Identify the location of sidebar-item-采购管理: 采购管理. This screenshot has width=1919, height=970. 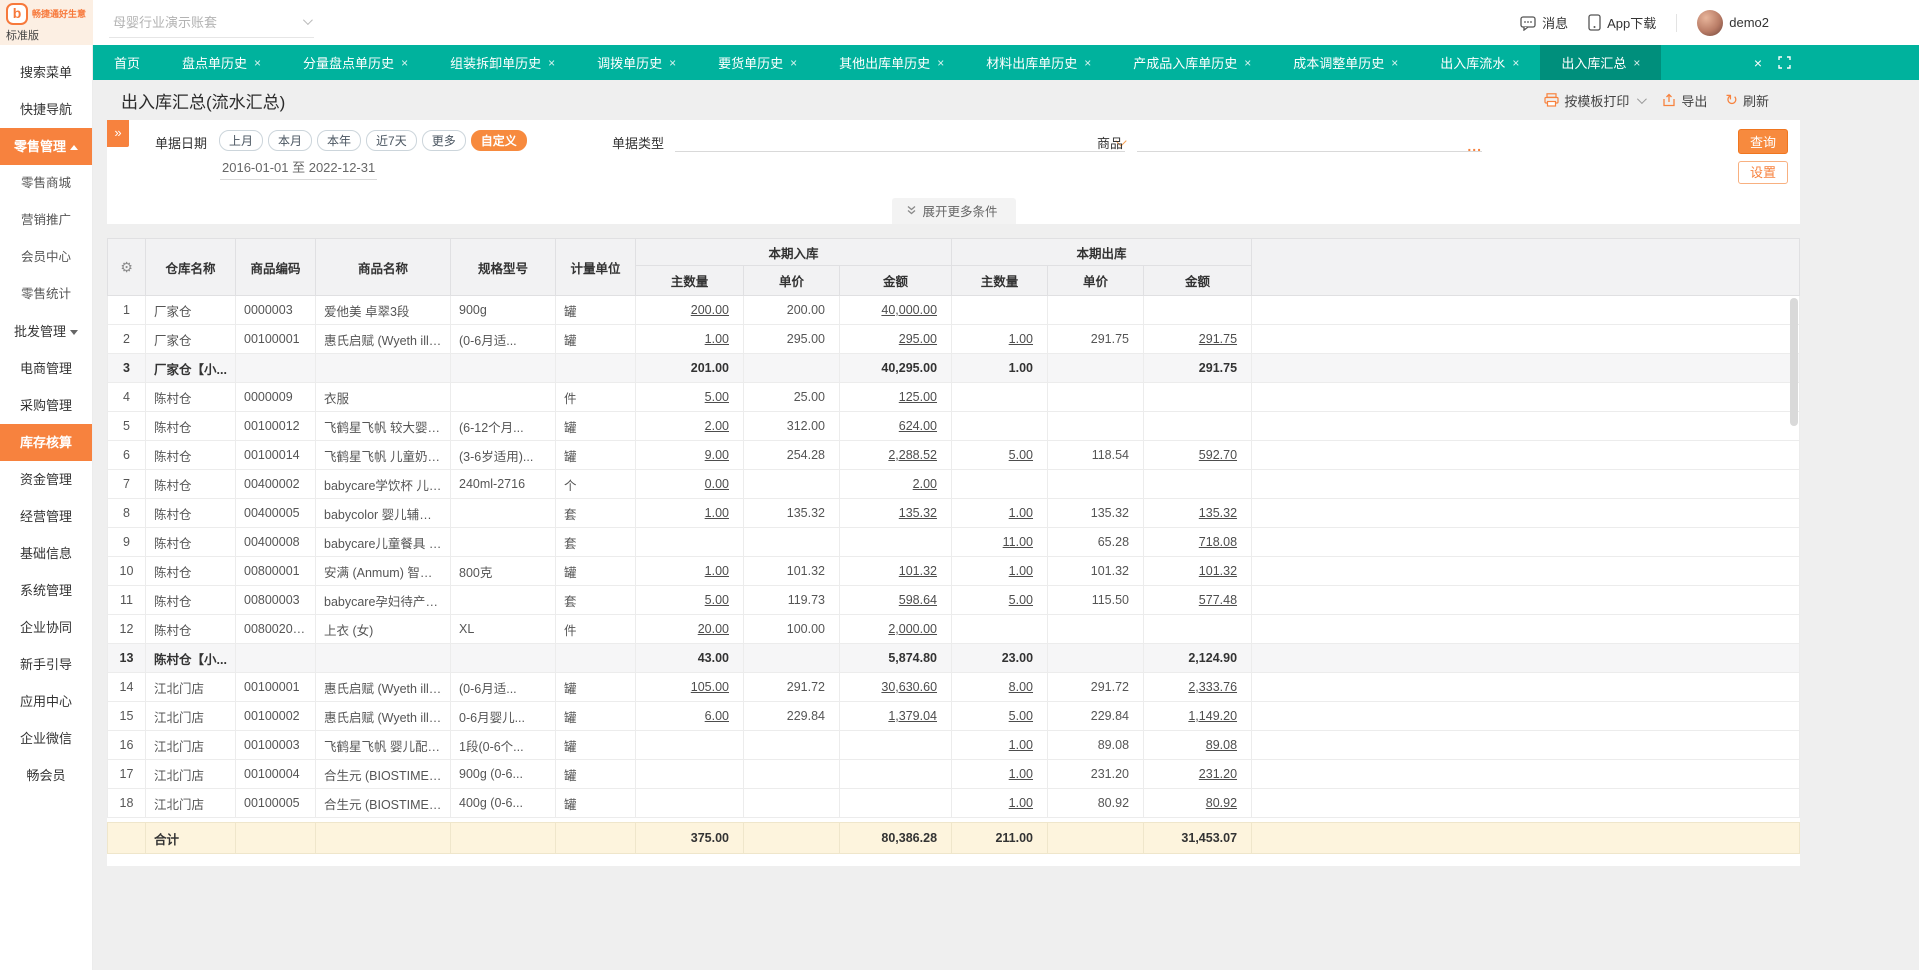
(46, 405).